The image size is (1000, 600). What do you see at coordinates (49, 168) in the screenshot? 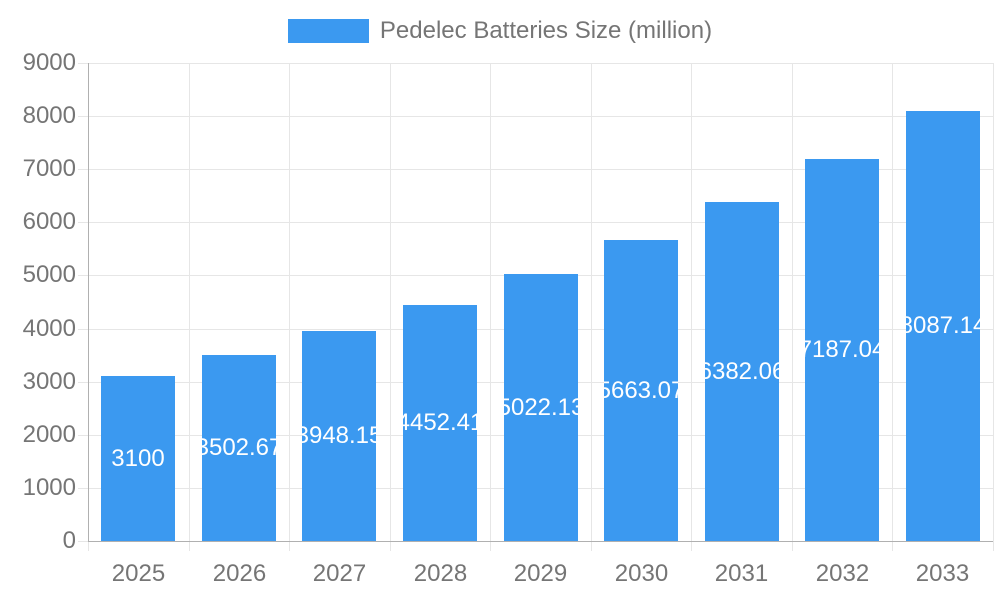
I see `y-axis-tick-label: 7000` at bounding box center [49, 168].